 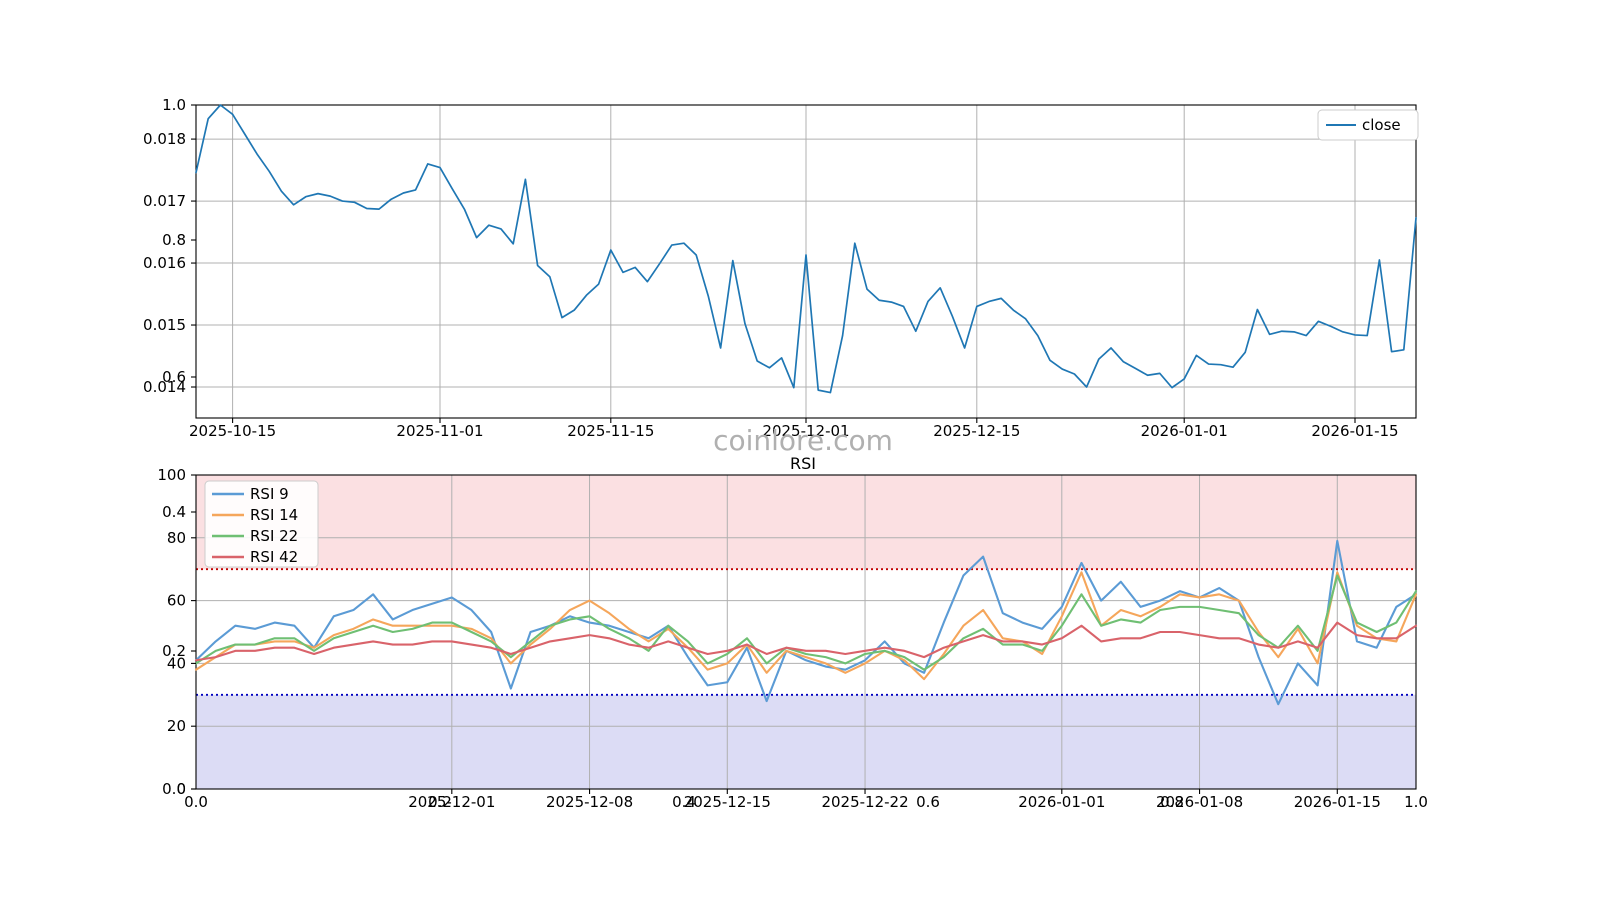 I want to click on price-y-tick-label: 0.016, so click(x=164, y=263).